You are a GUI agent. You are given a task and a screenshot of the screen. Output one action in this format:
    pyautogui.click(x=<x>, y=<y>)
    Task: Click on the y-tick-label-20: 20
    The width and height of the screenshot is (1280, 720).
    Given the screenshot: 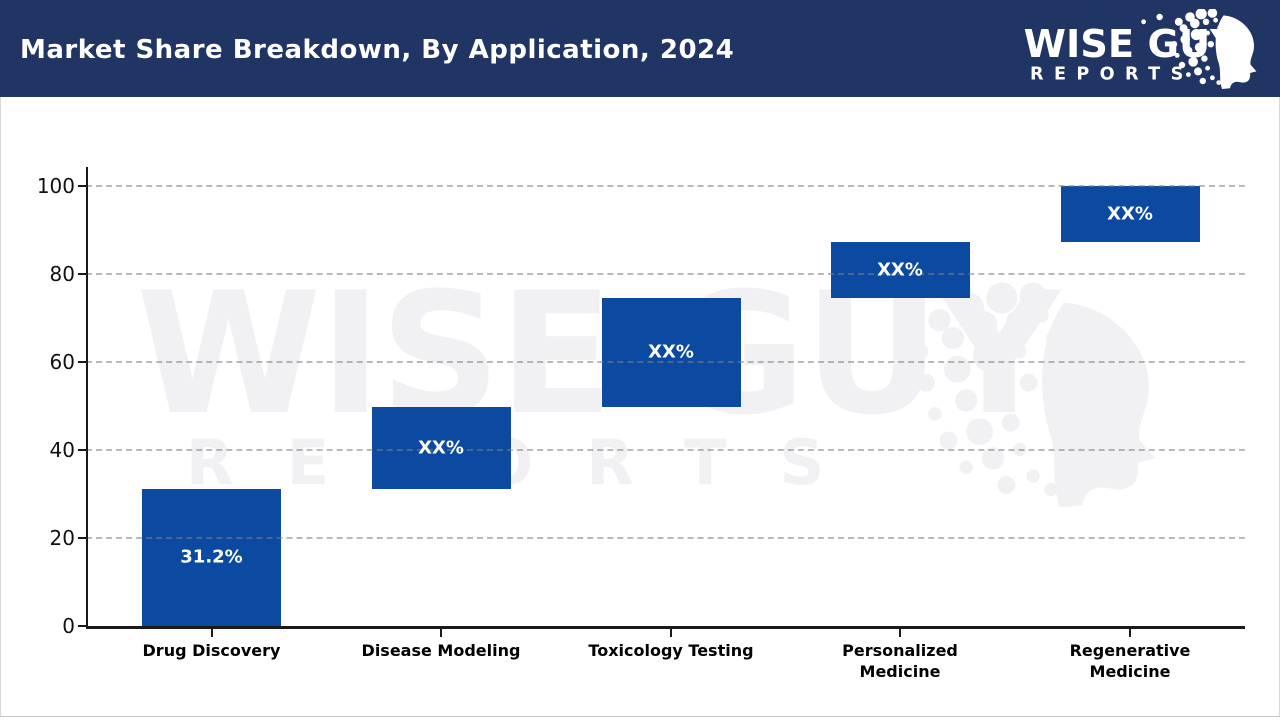 What is the action you would take?
    pyautogui.click(x=62, y=538)
    